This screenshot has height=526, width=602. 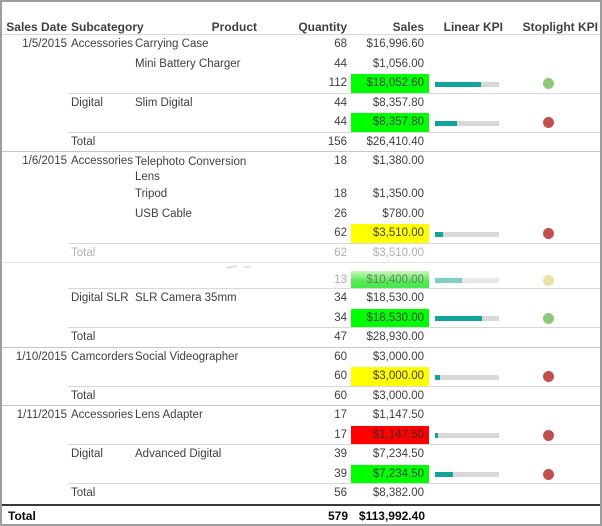 I want to click on subtotal-row: 17 $1,147.50, so click(x=301, y=435).